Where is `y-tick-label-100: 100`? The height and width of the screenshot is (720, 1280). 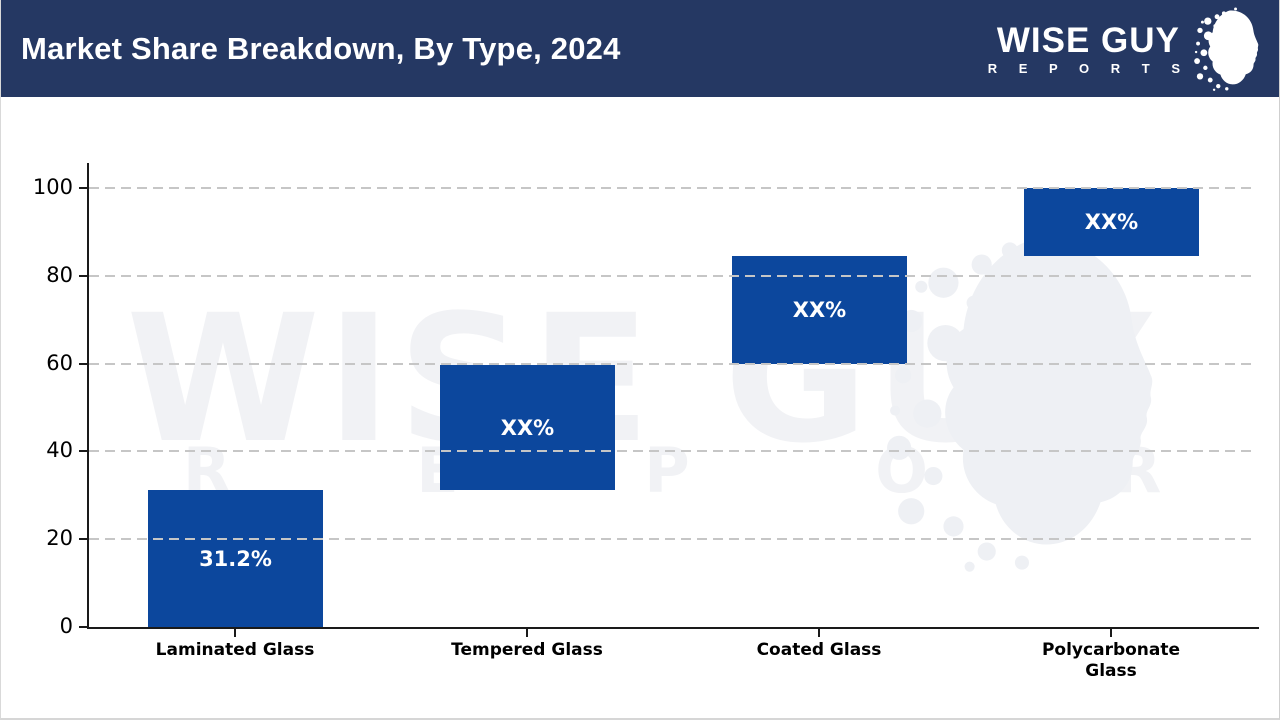 y-tick-label-100: 100 is located at coordinates (52, 187).